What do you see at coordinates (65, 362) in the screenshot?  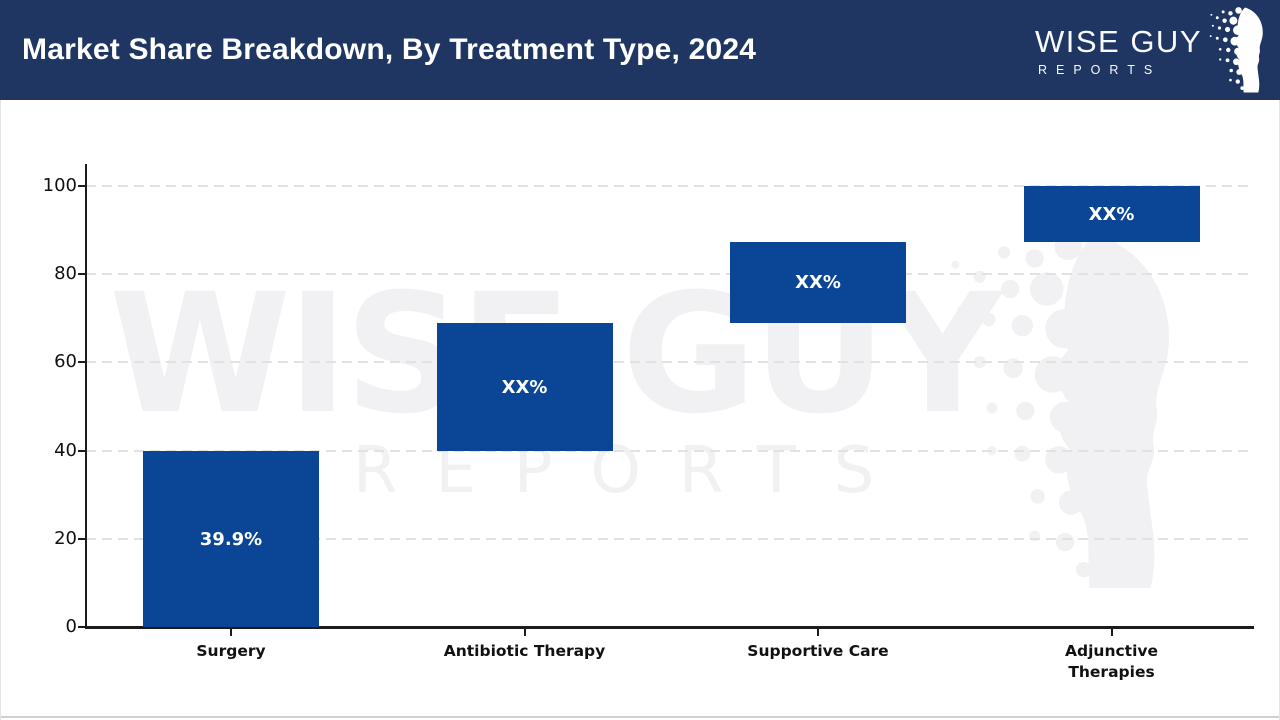 I see `y-tick-label-60: 60` at bounding box center [65, 362].